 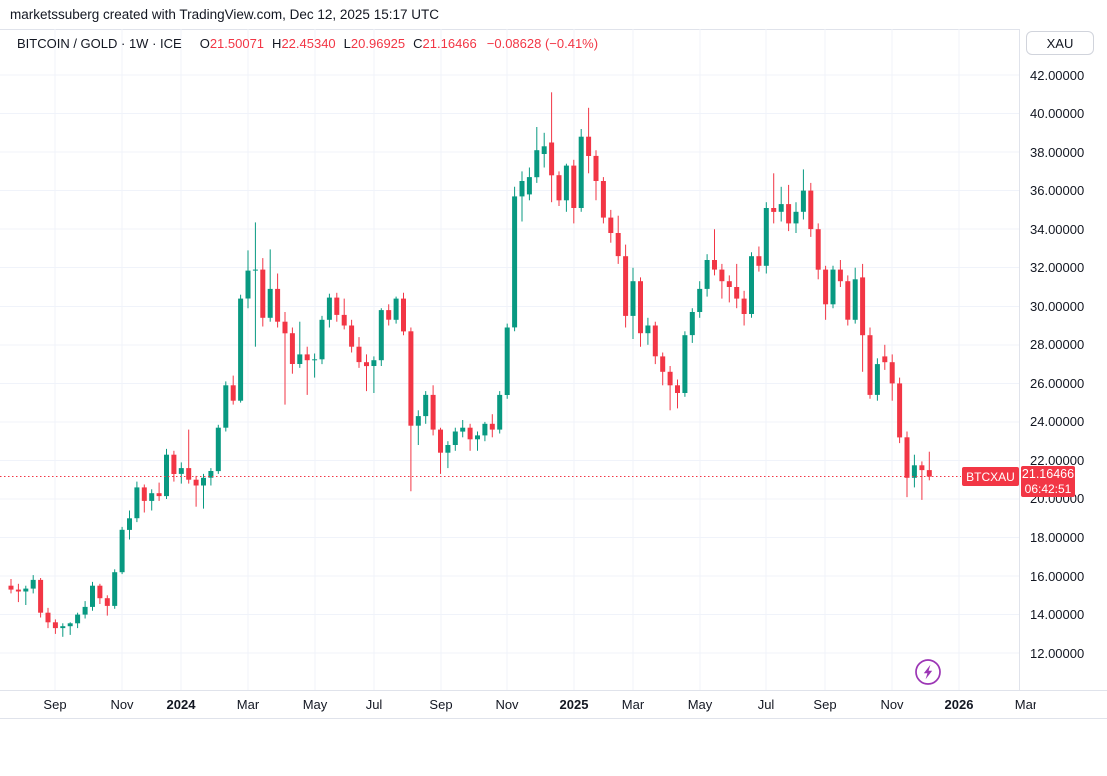 What do you see at coordinates (1057, 422) in the screenshot?
I see `price-axis-label: 24.00000` at bounding box center [1057, 422].